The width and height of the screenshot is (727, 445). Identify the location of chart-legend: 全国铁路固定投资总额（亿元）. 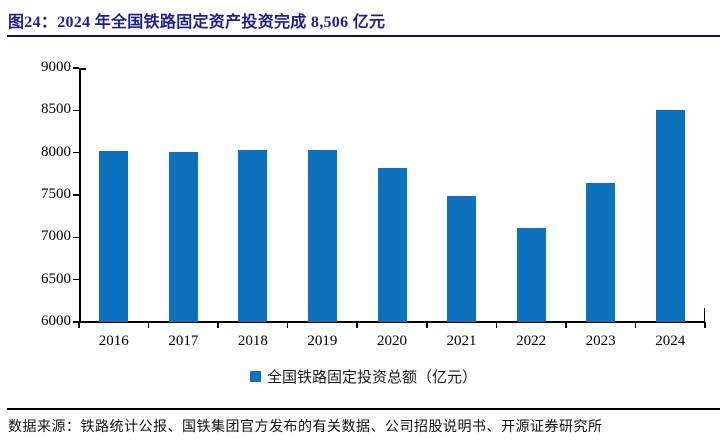
(363, 376).